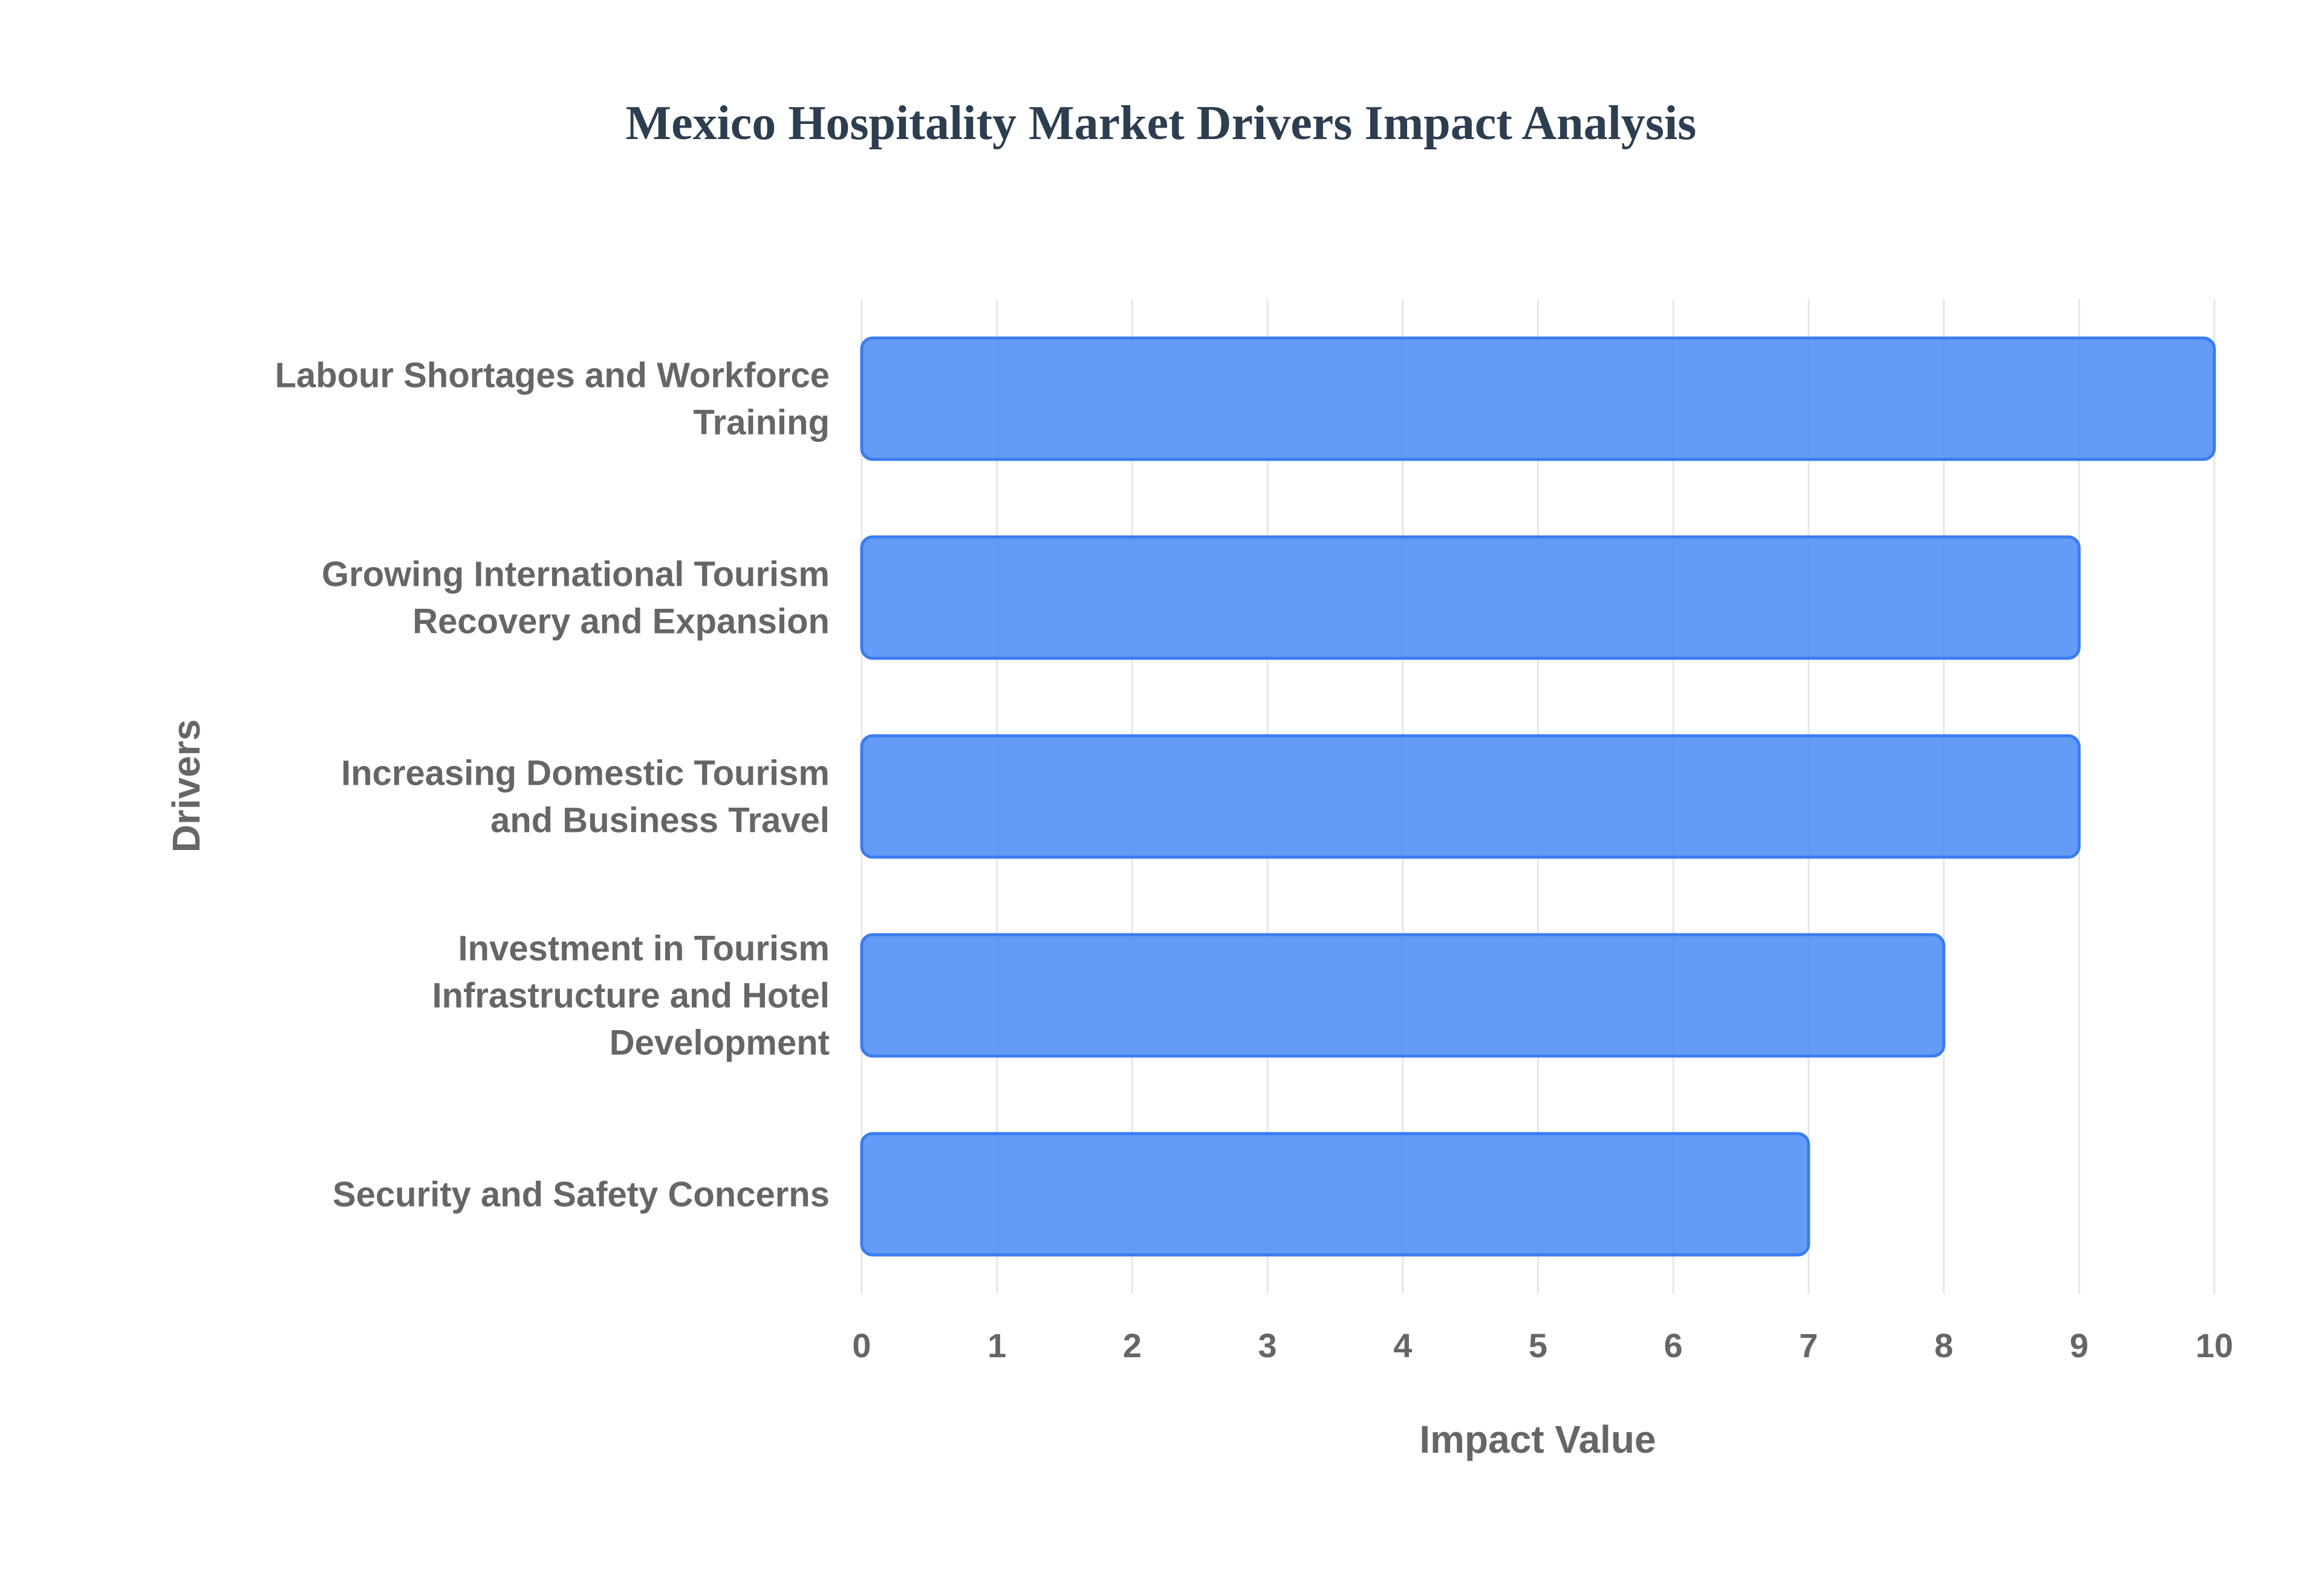  Describe the element at coordinates (1944, 1345) in the screenshot. I see `x-tick-label: 8` at that location.